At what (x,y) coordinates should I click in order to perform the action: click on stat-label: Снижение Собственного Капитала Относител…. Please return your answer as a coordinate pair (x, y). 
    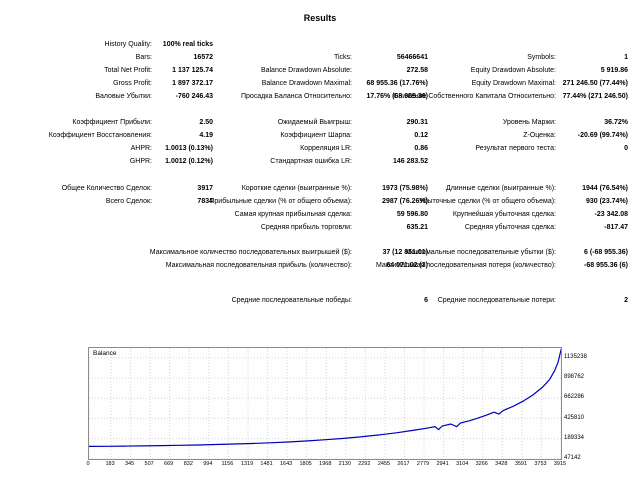
    Looking at the image, I should click on (474, 96).